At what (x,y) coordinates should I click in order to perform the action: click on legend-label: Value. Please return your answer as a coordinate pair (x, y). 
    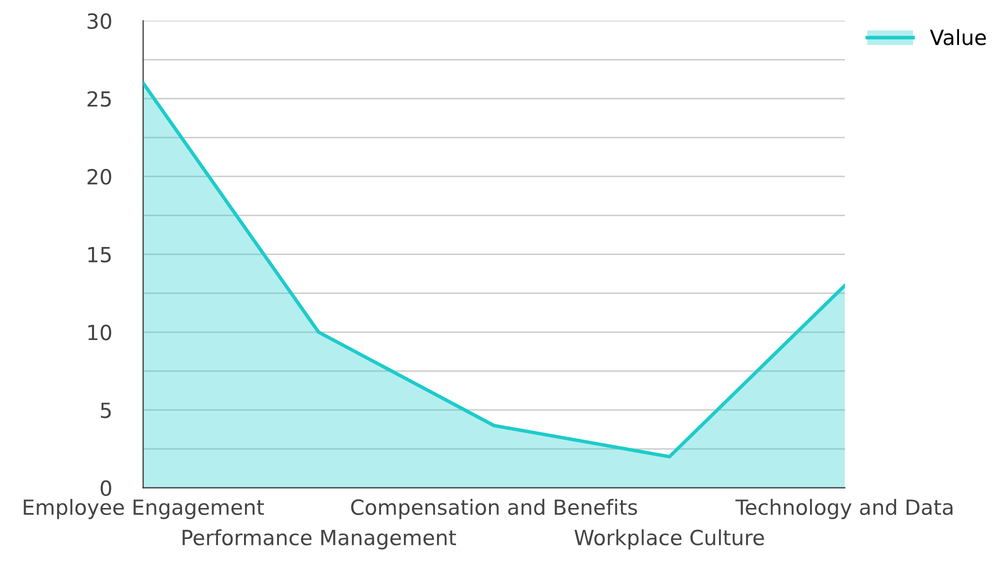
    Looking at the image, I should click on (958, 37).